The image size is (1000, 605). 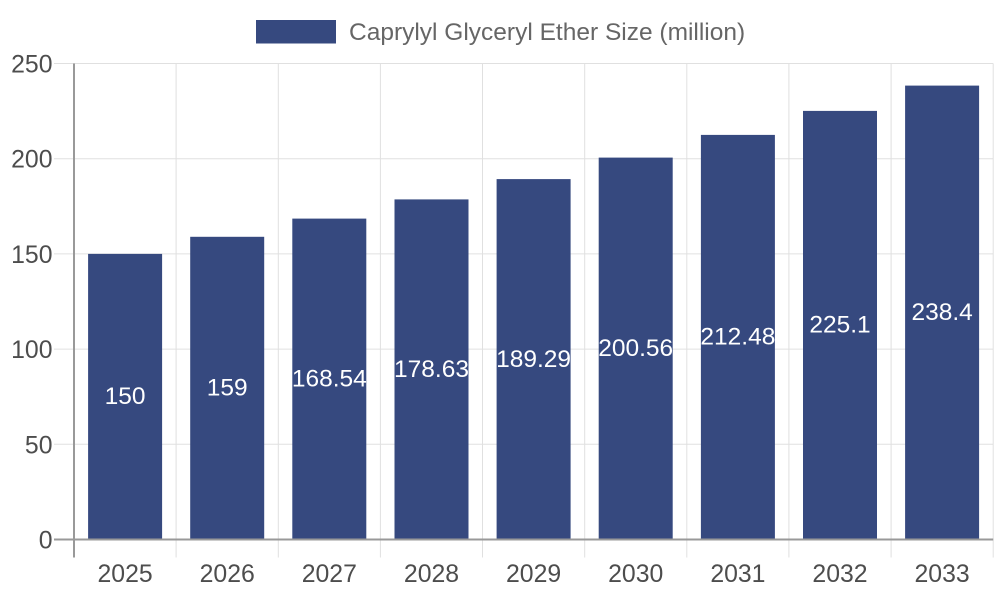 What do you see at coordinates (46, 541) in the screenshot?
I see `svg-text: 0` at bounding box center [46, 541].